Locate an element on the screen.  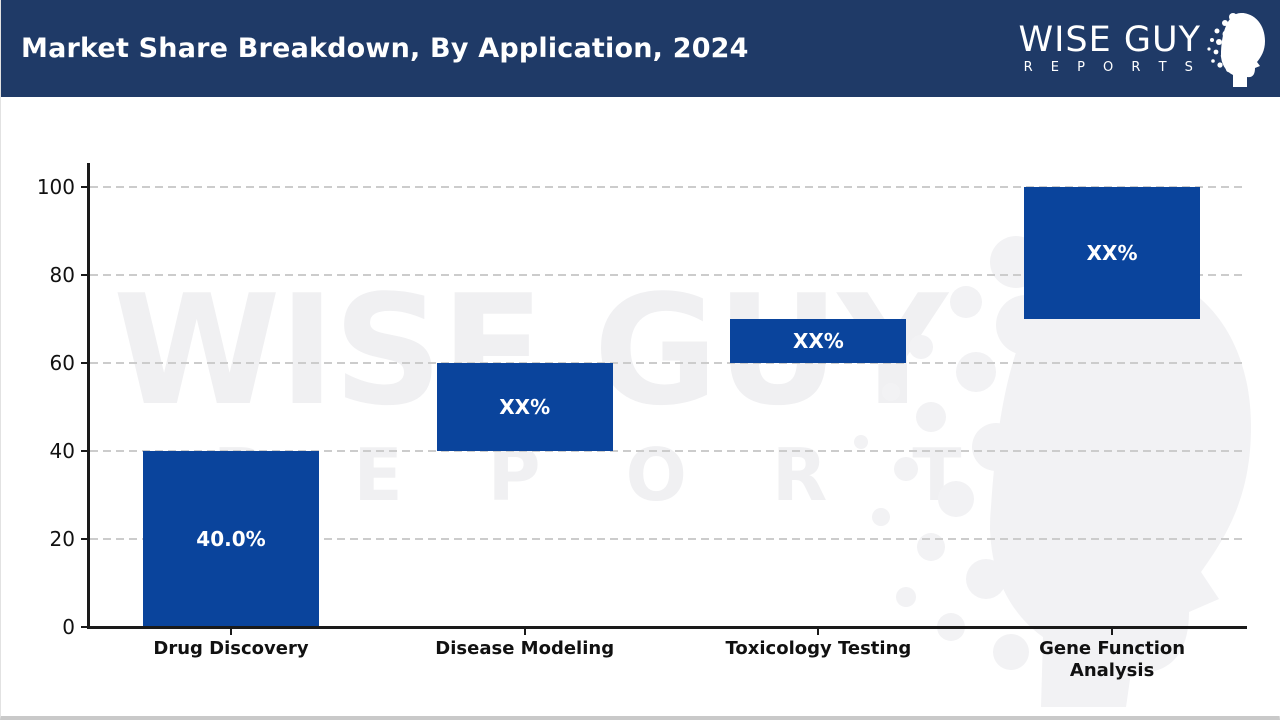
logo-wordmark: WISE GUY is located at coordinates (1109, 39).